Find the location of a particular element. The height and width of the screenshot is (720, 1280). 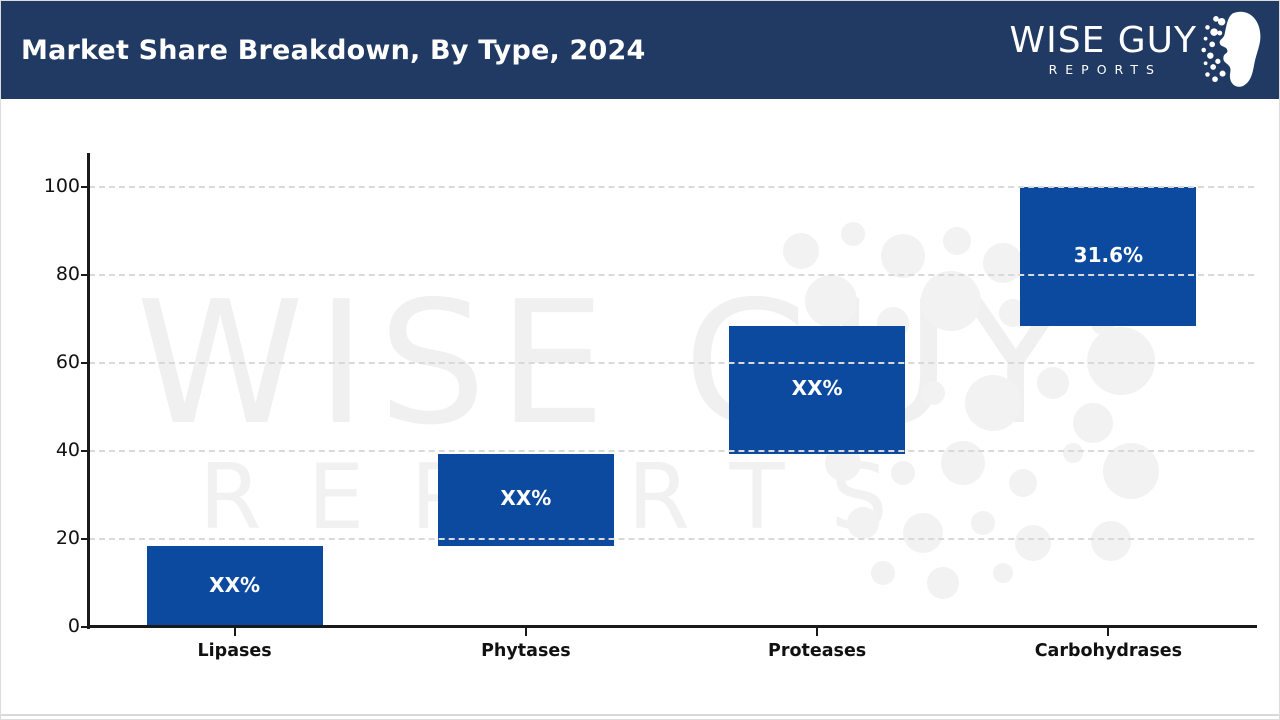

x-tick-phytases is located at coordinates (525, 632).